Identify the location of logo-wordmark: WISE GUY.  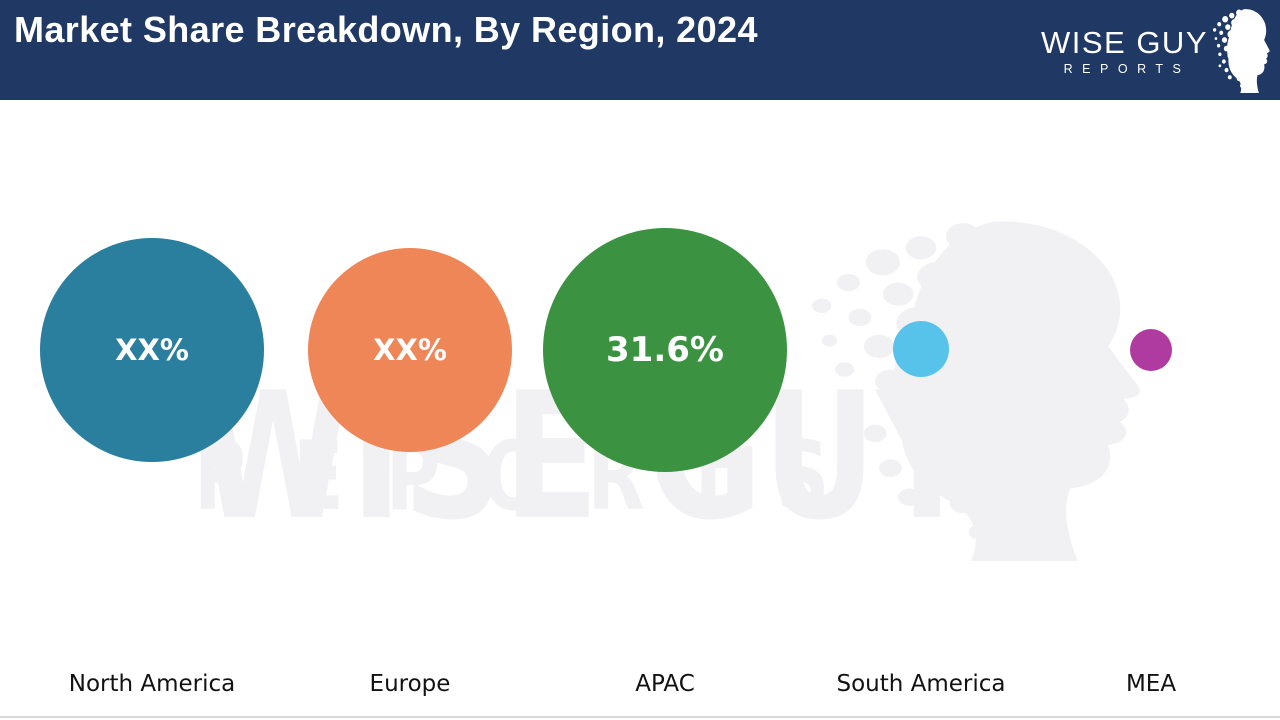
(1124, 42).